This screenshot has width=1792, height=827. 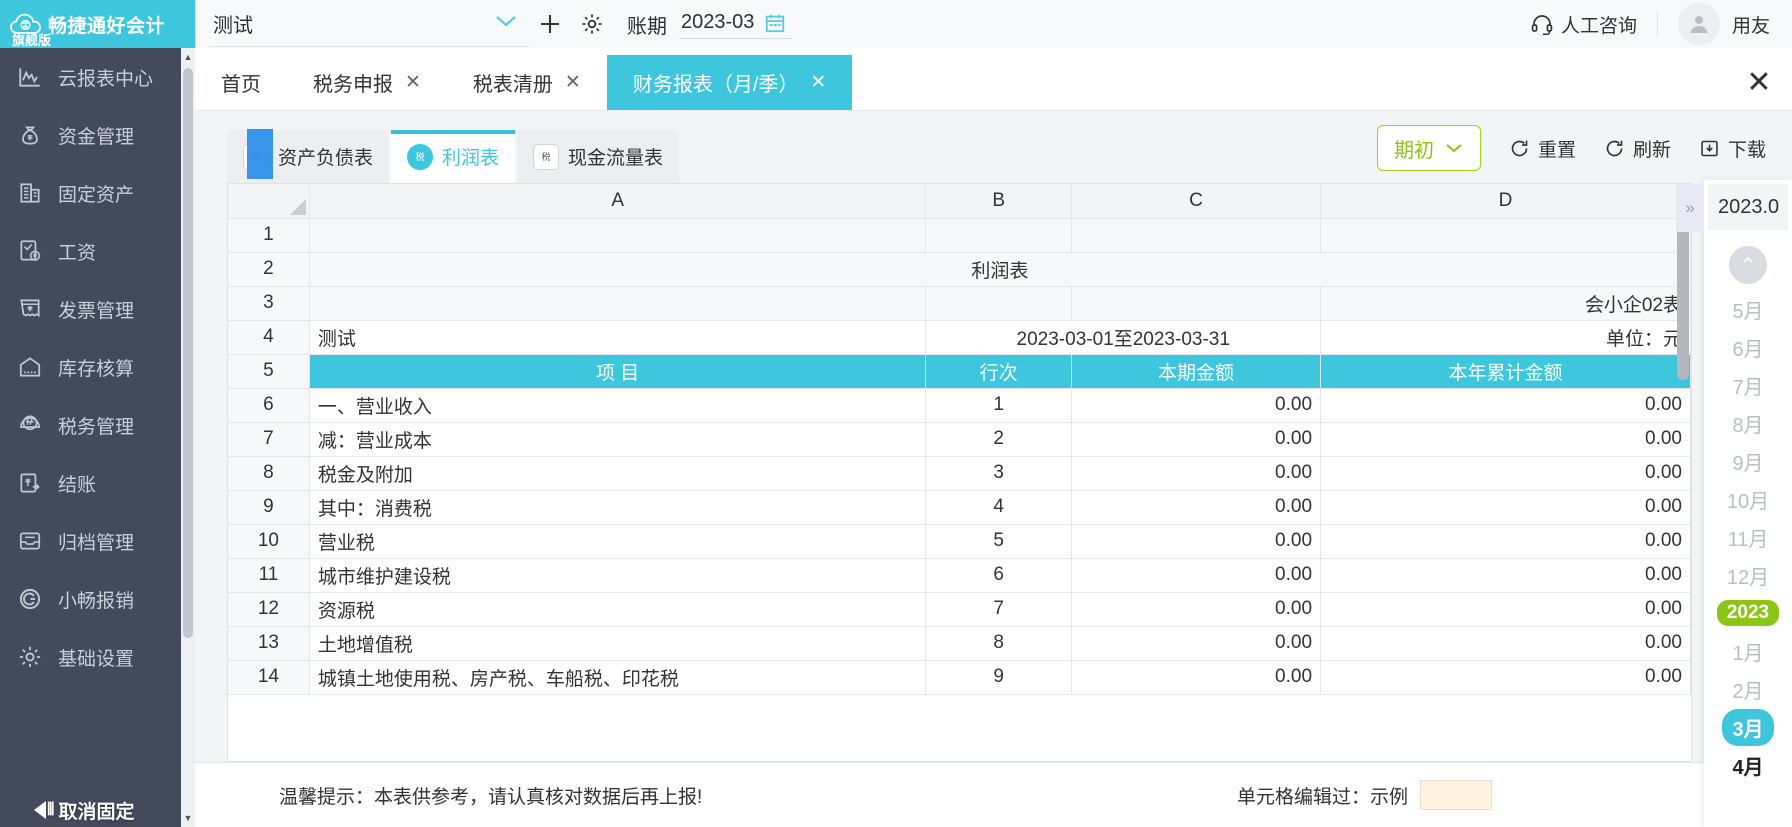 What do you see at coordinates (729, 82) in the screenshot?
I see `tab-3: 财务报表（月/季） ✕` at bounding box center [729, 82].